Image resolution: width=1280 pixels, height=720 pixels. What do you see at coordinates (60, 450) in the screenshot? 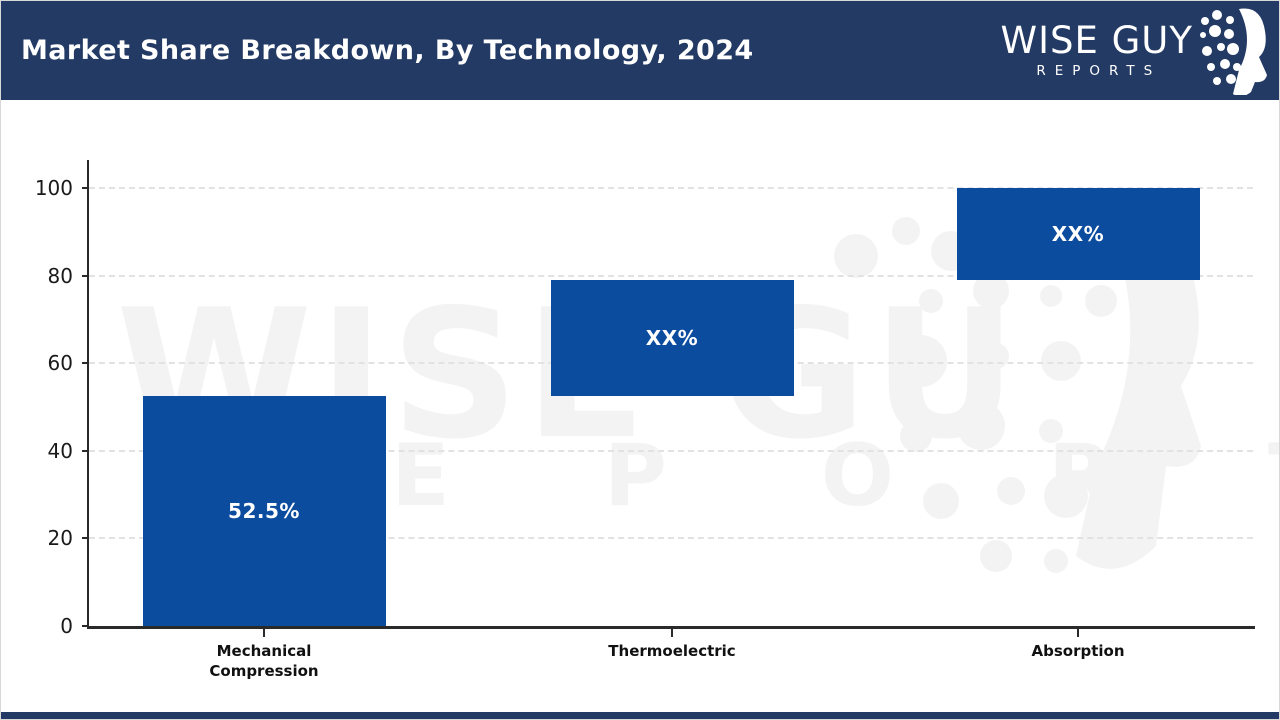
I see `y-tick-label-40: 40` at bounding box center [60, 450].